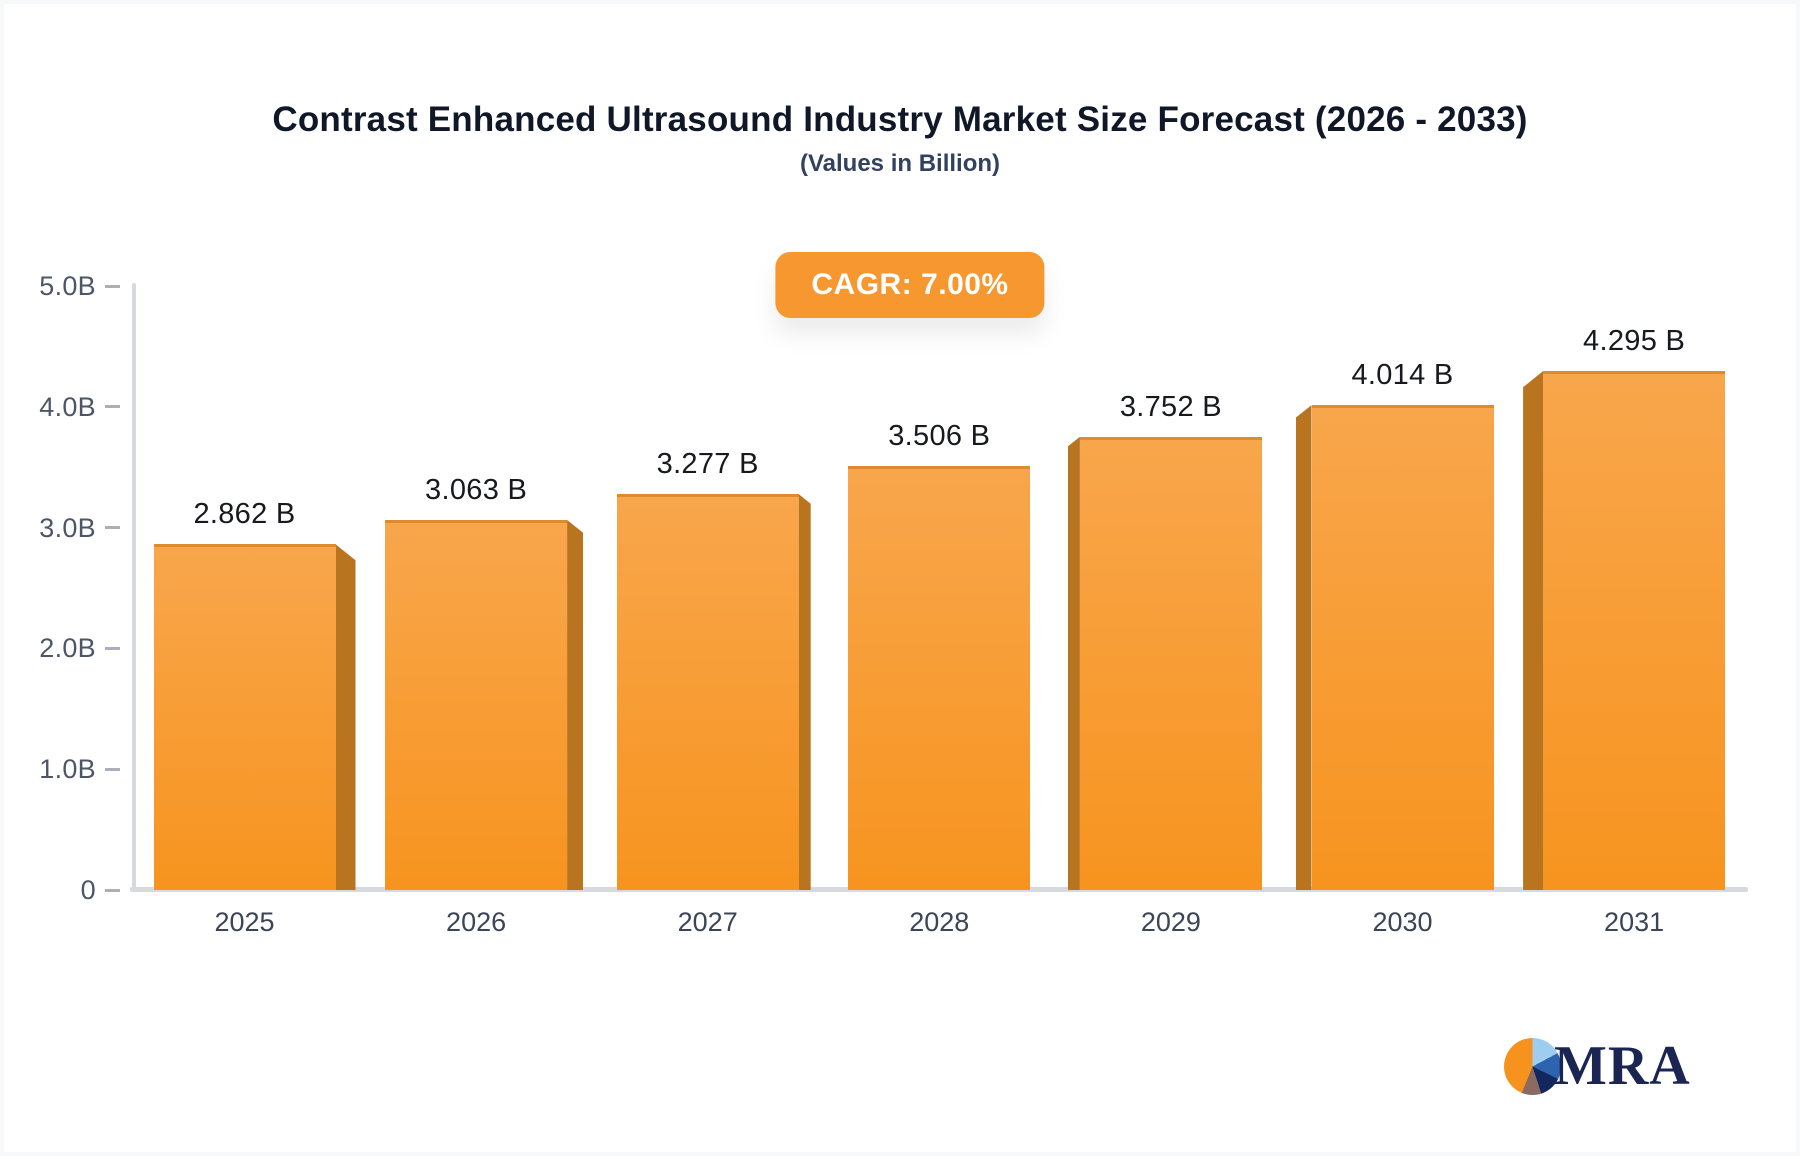 Image resolution: width=1800 pixels, height=1156 pixels. Describe the element at coordinates (1170, 406) in the screenshot. I see `bar-value-label: 3.752 B` at that location.